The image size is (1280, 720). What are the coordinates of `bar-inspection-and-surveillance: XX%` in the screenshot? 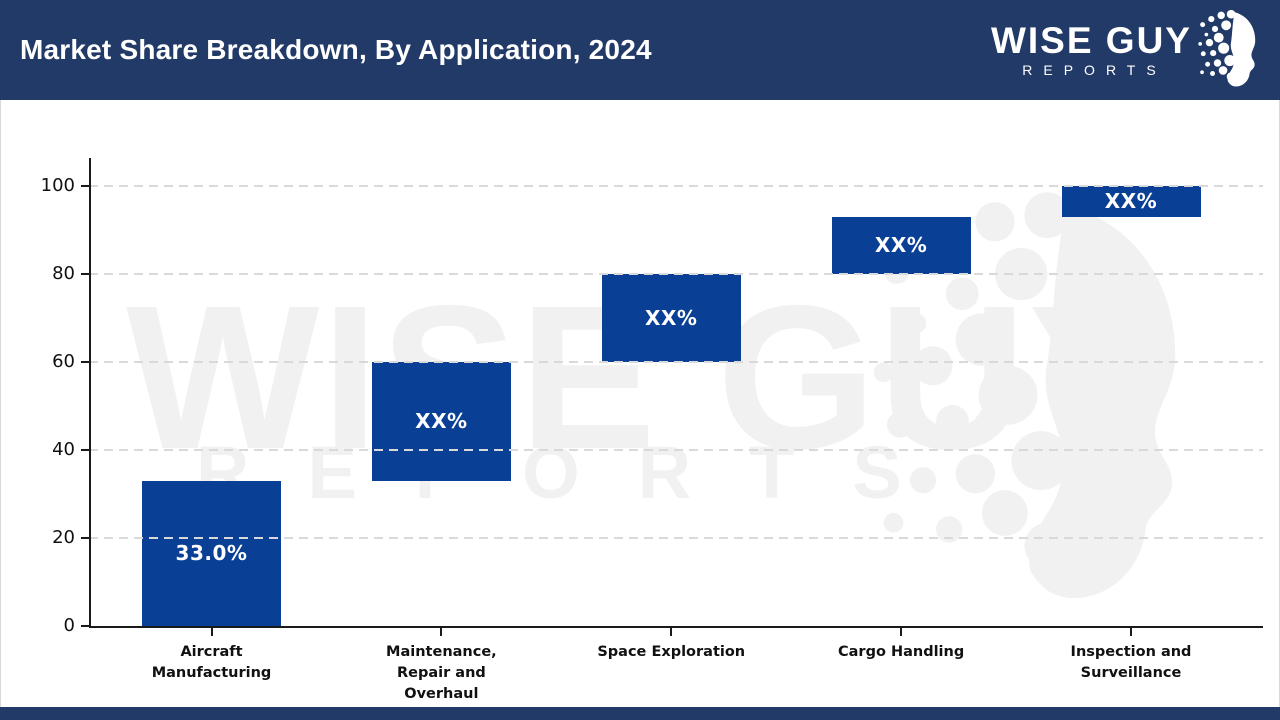 It's located at (1131, 201).